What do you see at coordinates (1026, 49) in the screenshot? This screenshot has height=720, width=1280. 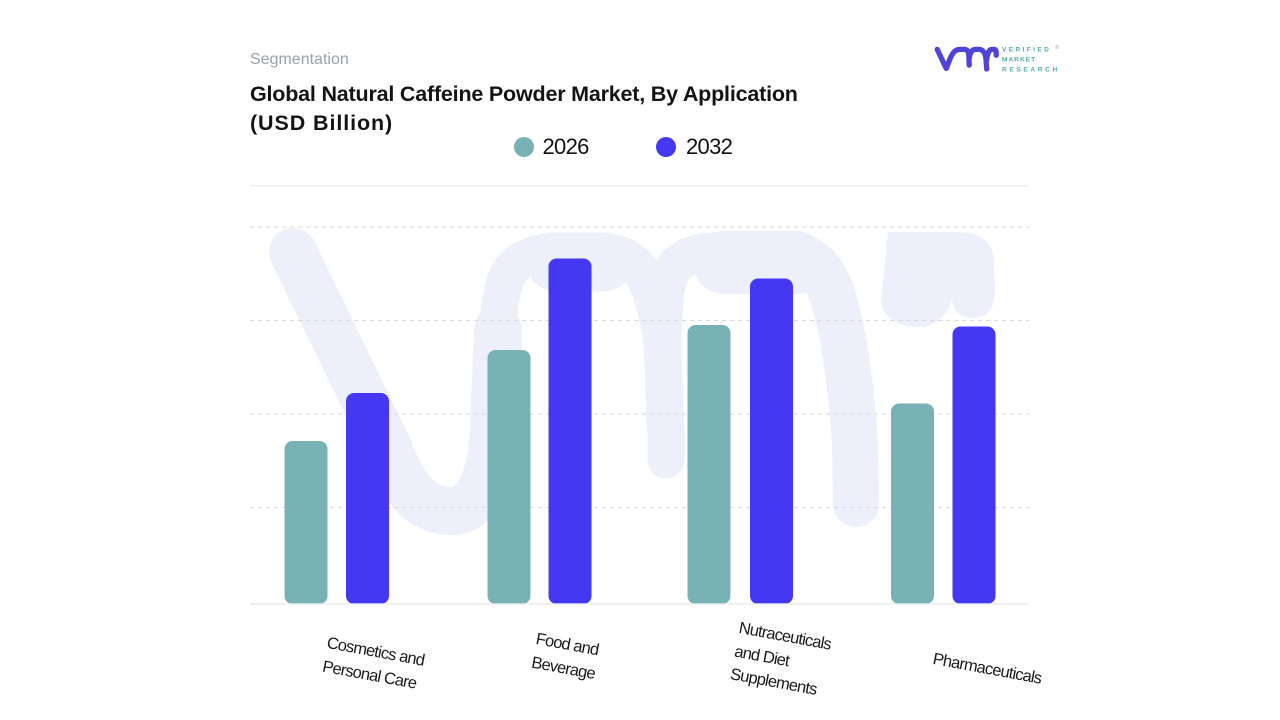 I see `svg-text: VERIFIED` at bounding box center [1026, 49].